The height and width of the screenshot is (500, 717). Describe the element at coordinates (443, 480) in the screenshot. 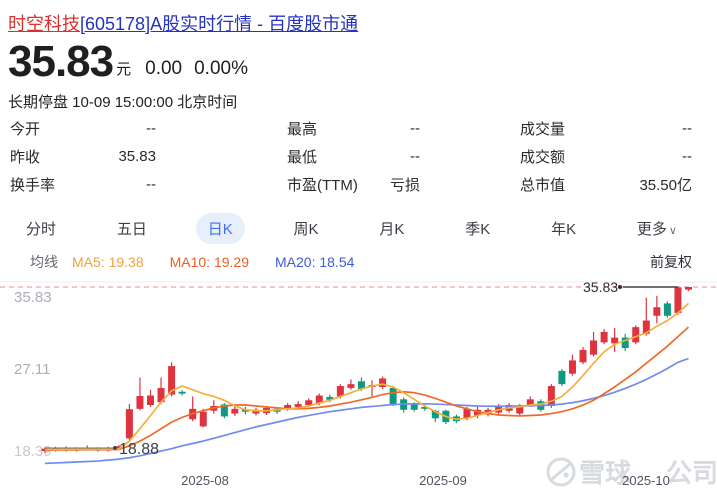

I see `x-axis-label: 2025-09` at that location.